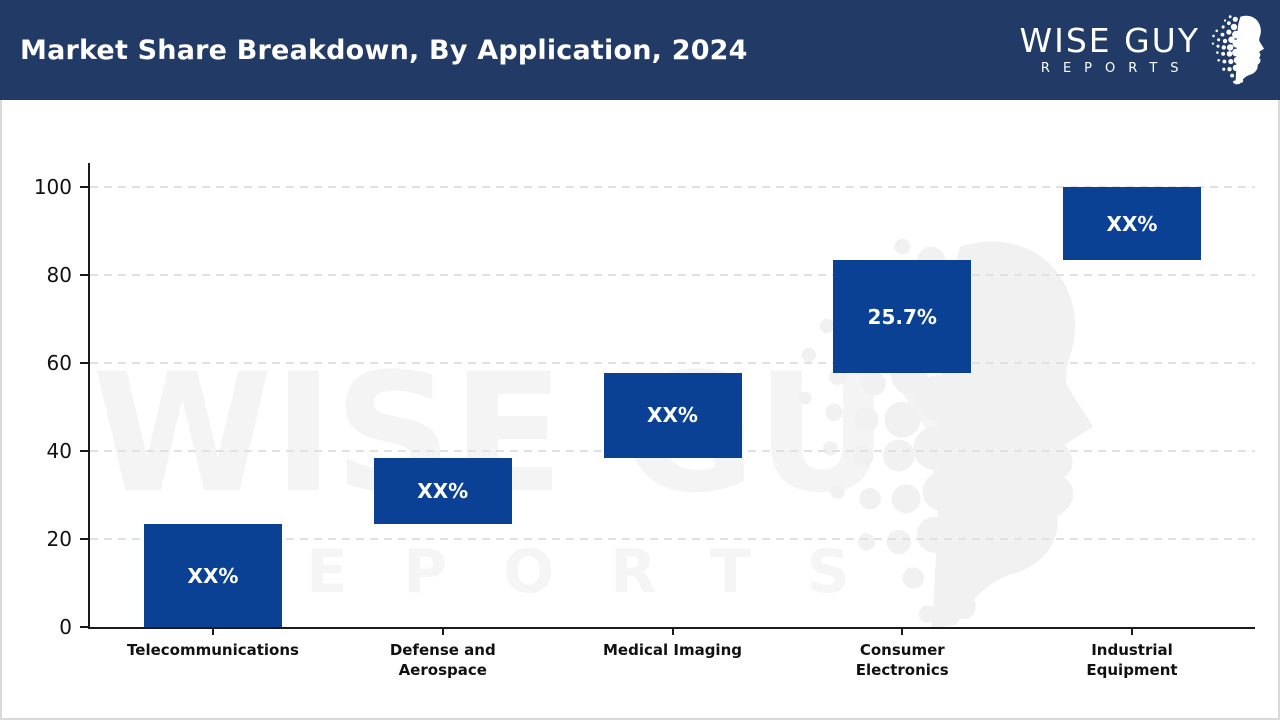 Image resolution: width=1280 pixels, height=720 pixels. I want to click on watermark-subtext: REPORTS, so click(555, 572).